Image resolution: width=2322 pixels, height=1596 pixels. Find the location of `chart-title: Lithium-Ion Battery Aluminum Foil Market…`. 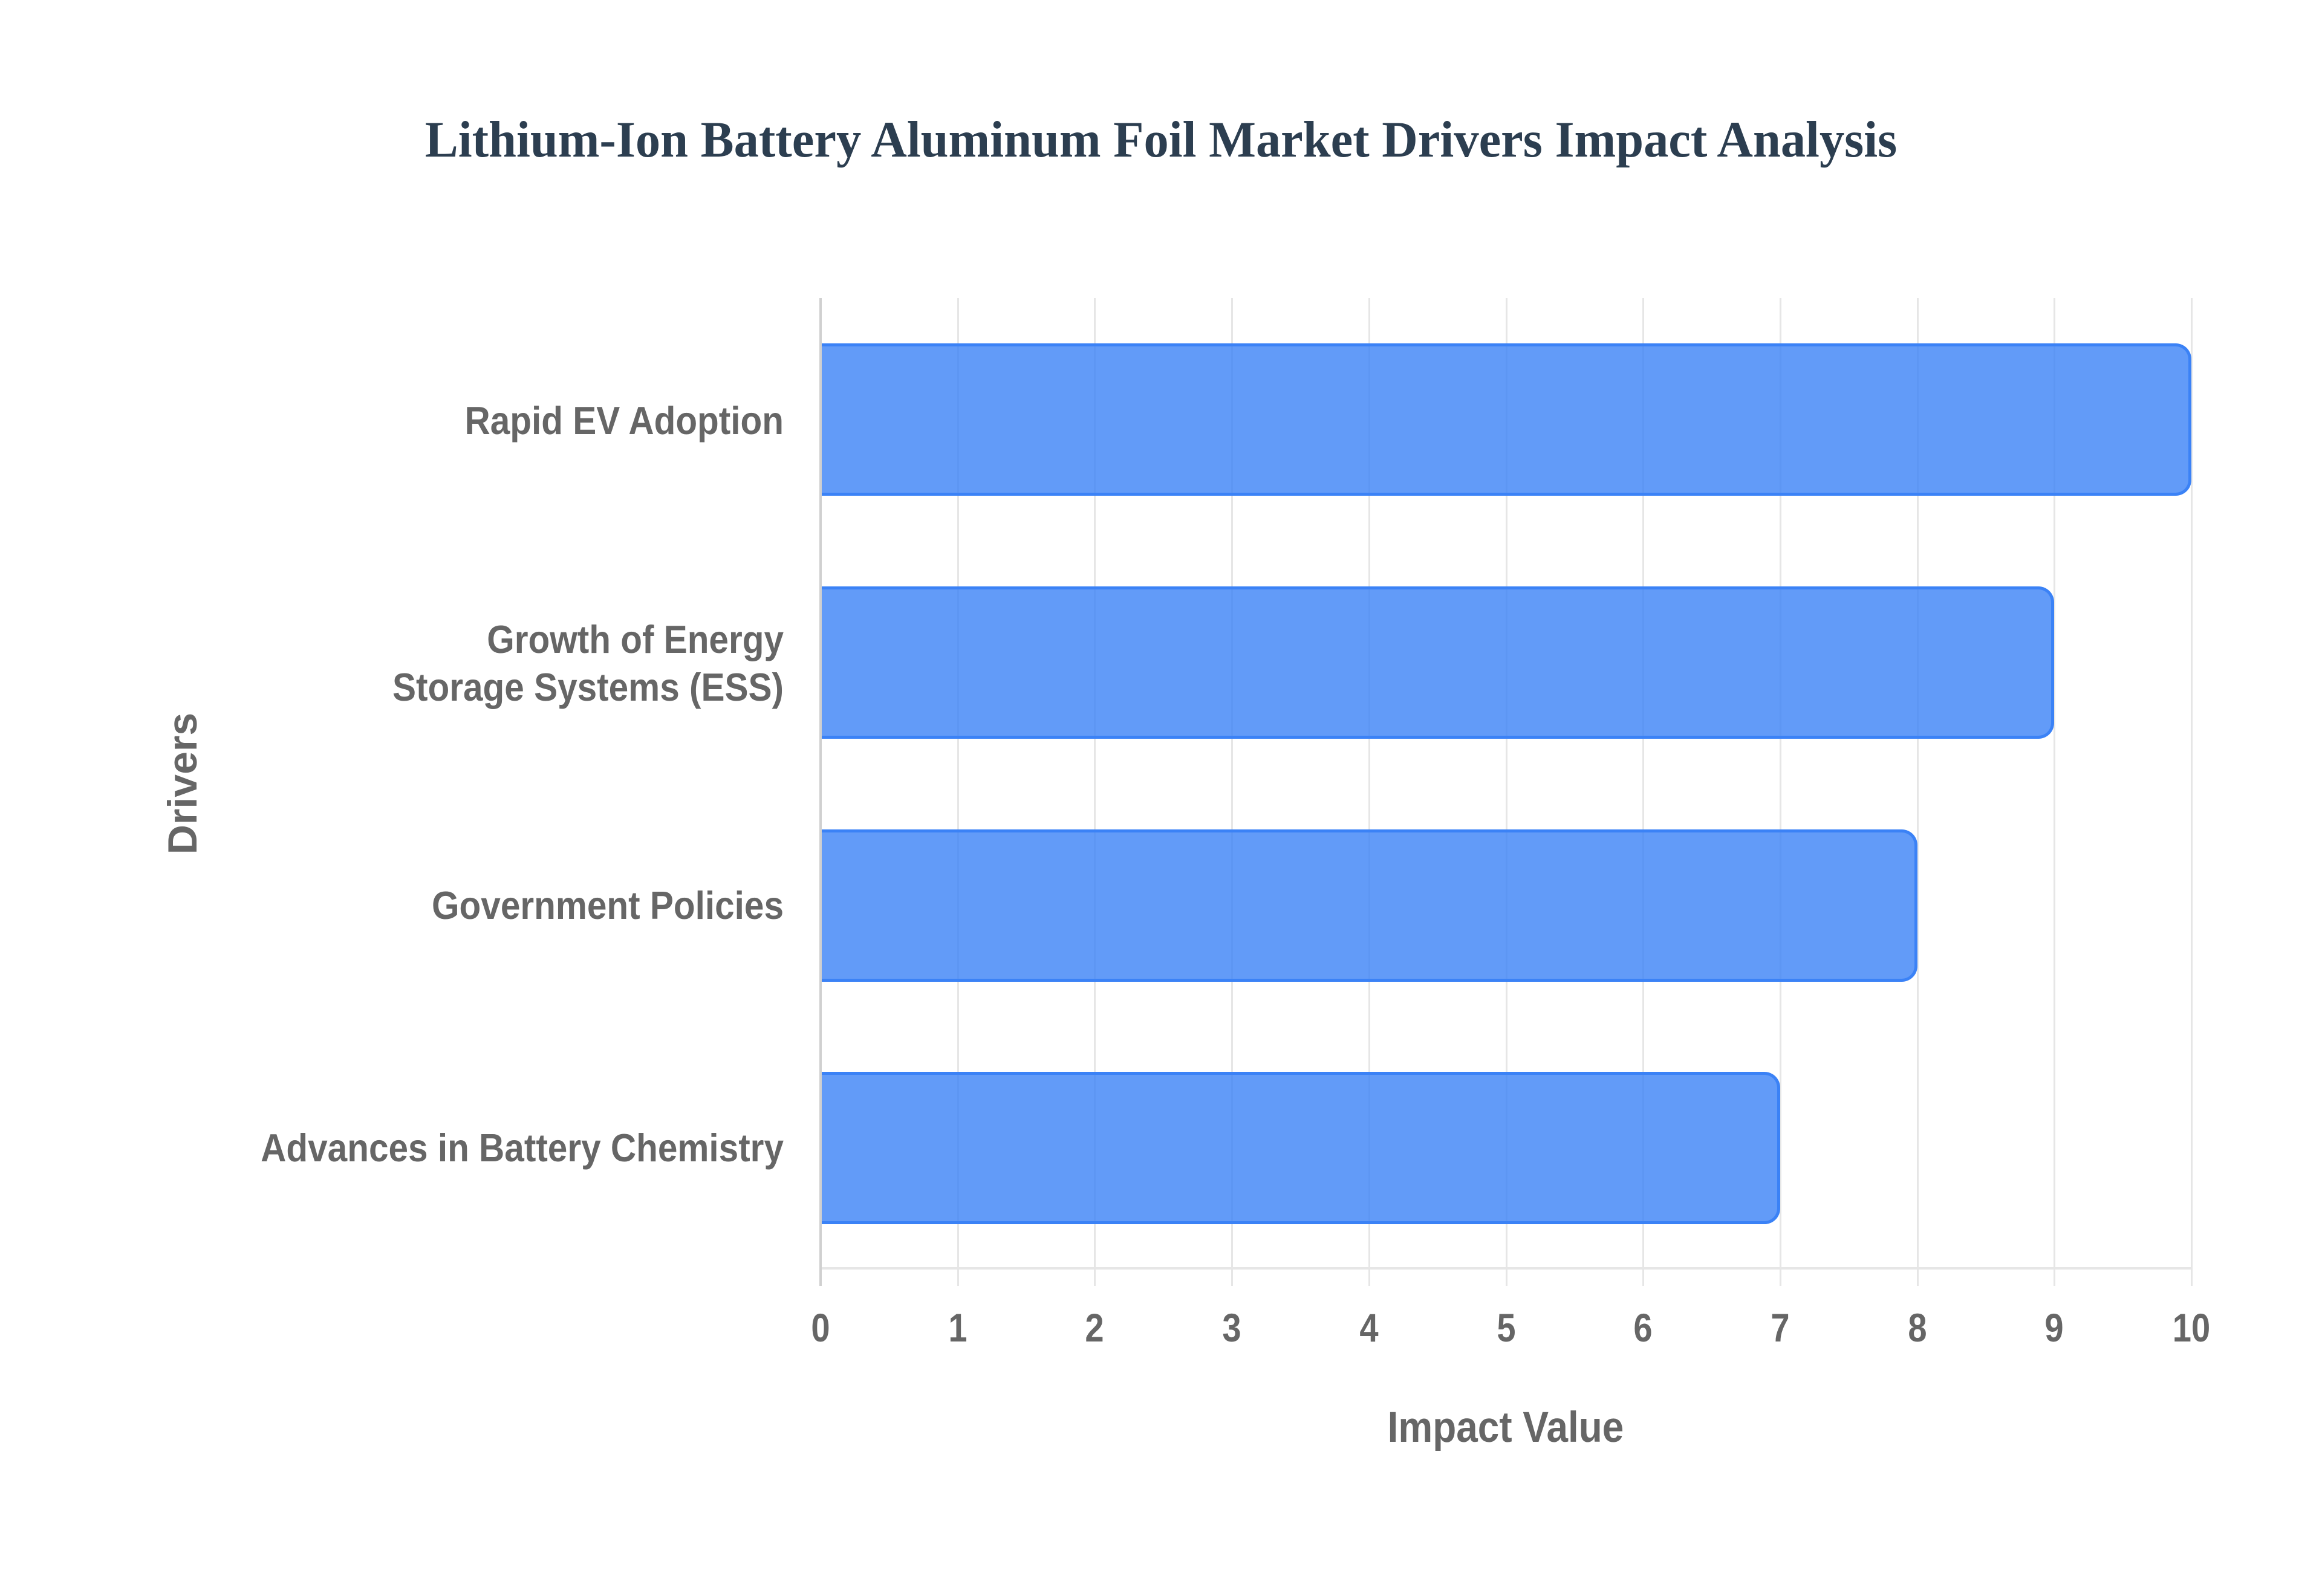

chart-title: Lithium-Ion Battery Aluminum Foil Market… is located at coordinates (1161, 139).